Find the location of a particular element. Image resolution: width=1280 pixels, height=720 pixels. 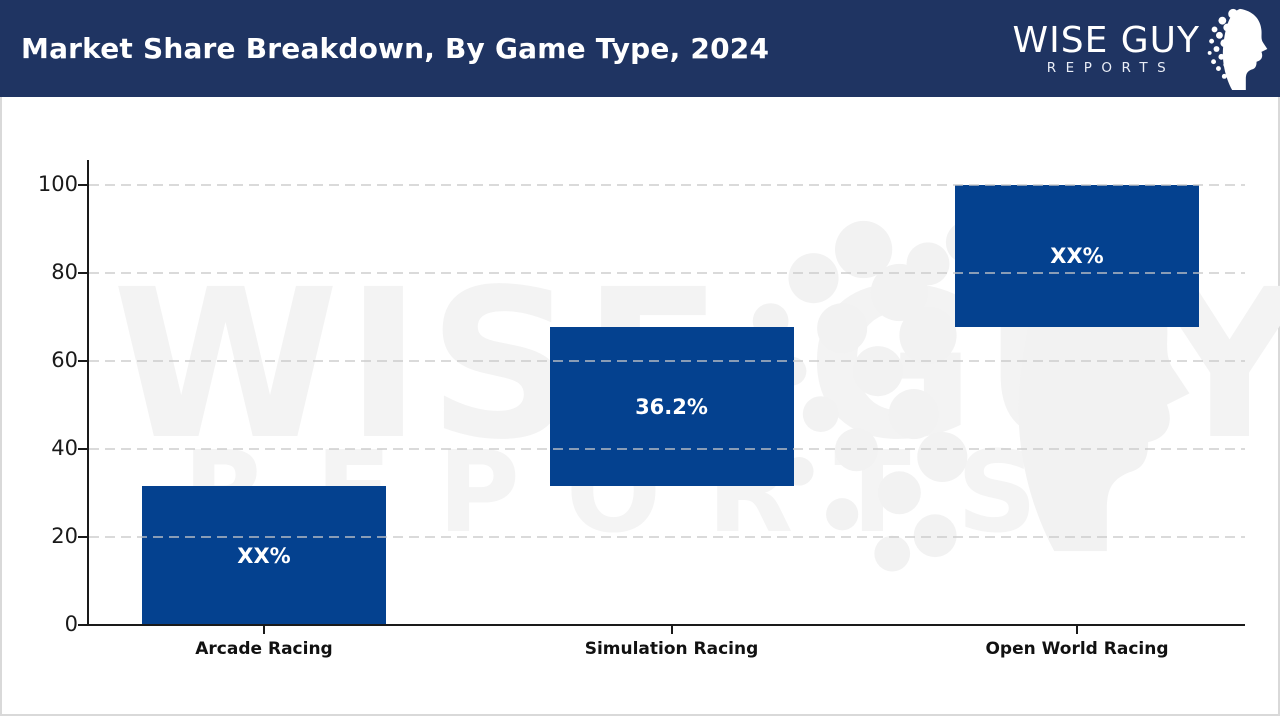

y-axis-line is located at coordinates (88, 392).